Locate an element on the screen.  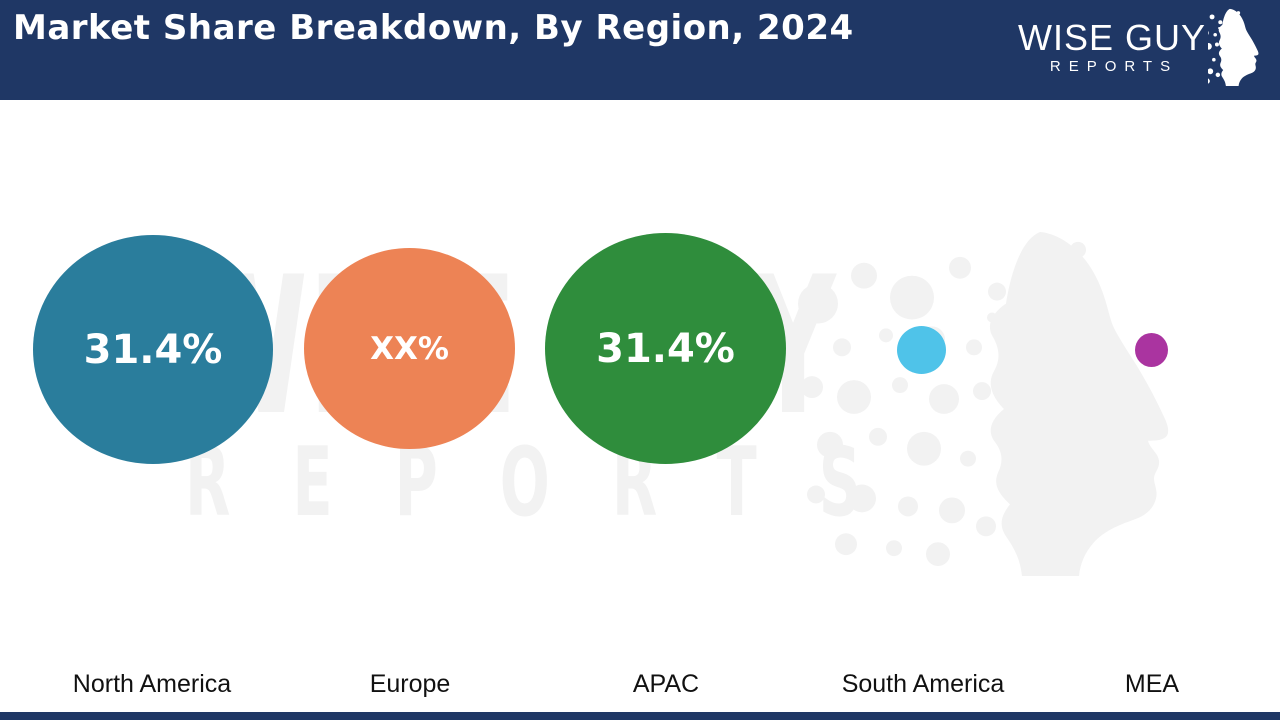
bubble-value-europe: XX% is located at coordinates (409, 348).